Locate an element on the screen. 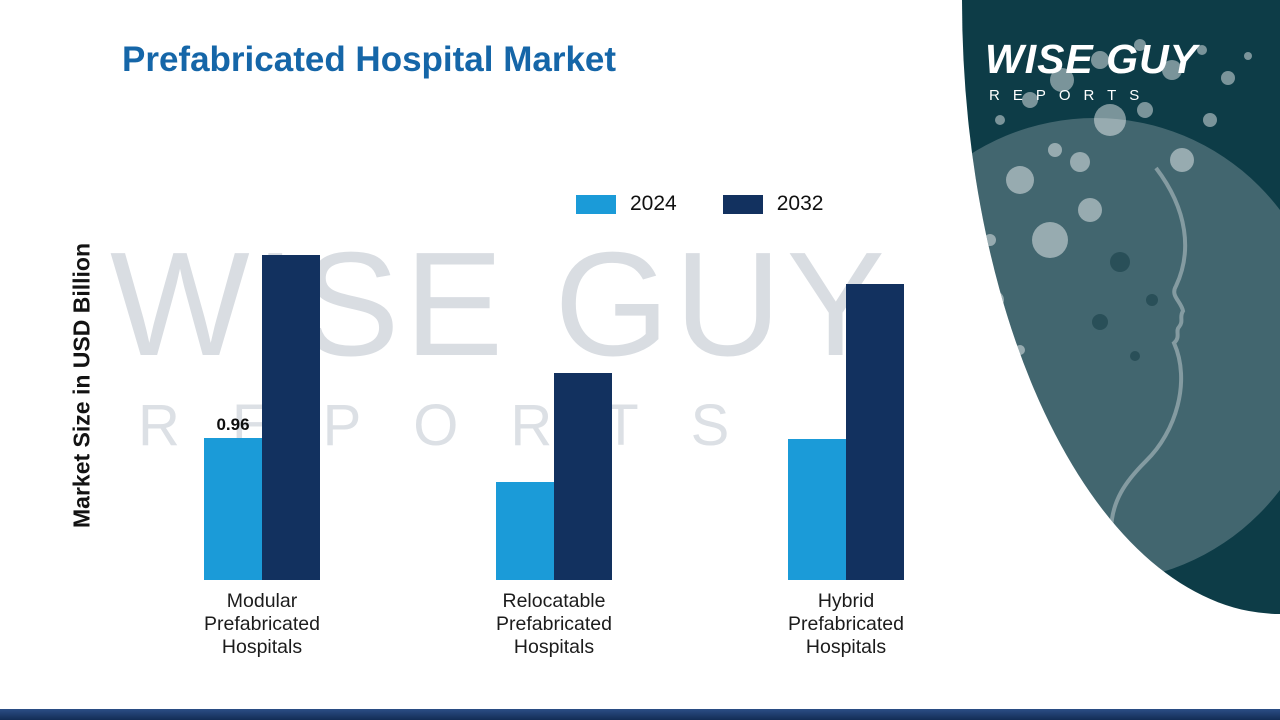 The height and width of the screenshot is (720, 1280). bar-group: Relocatable Prefabricated Hospitals is located at coordinates (554, 515).